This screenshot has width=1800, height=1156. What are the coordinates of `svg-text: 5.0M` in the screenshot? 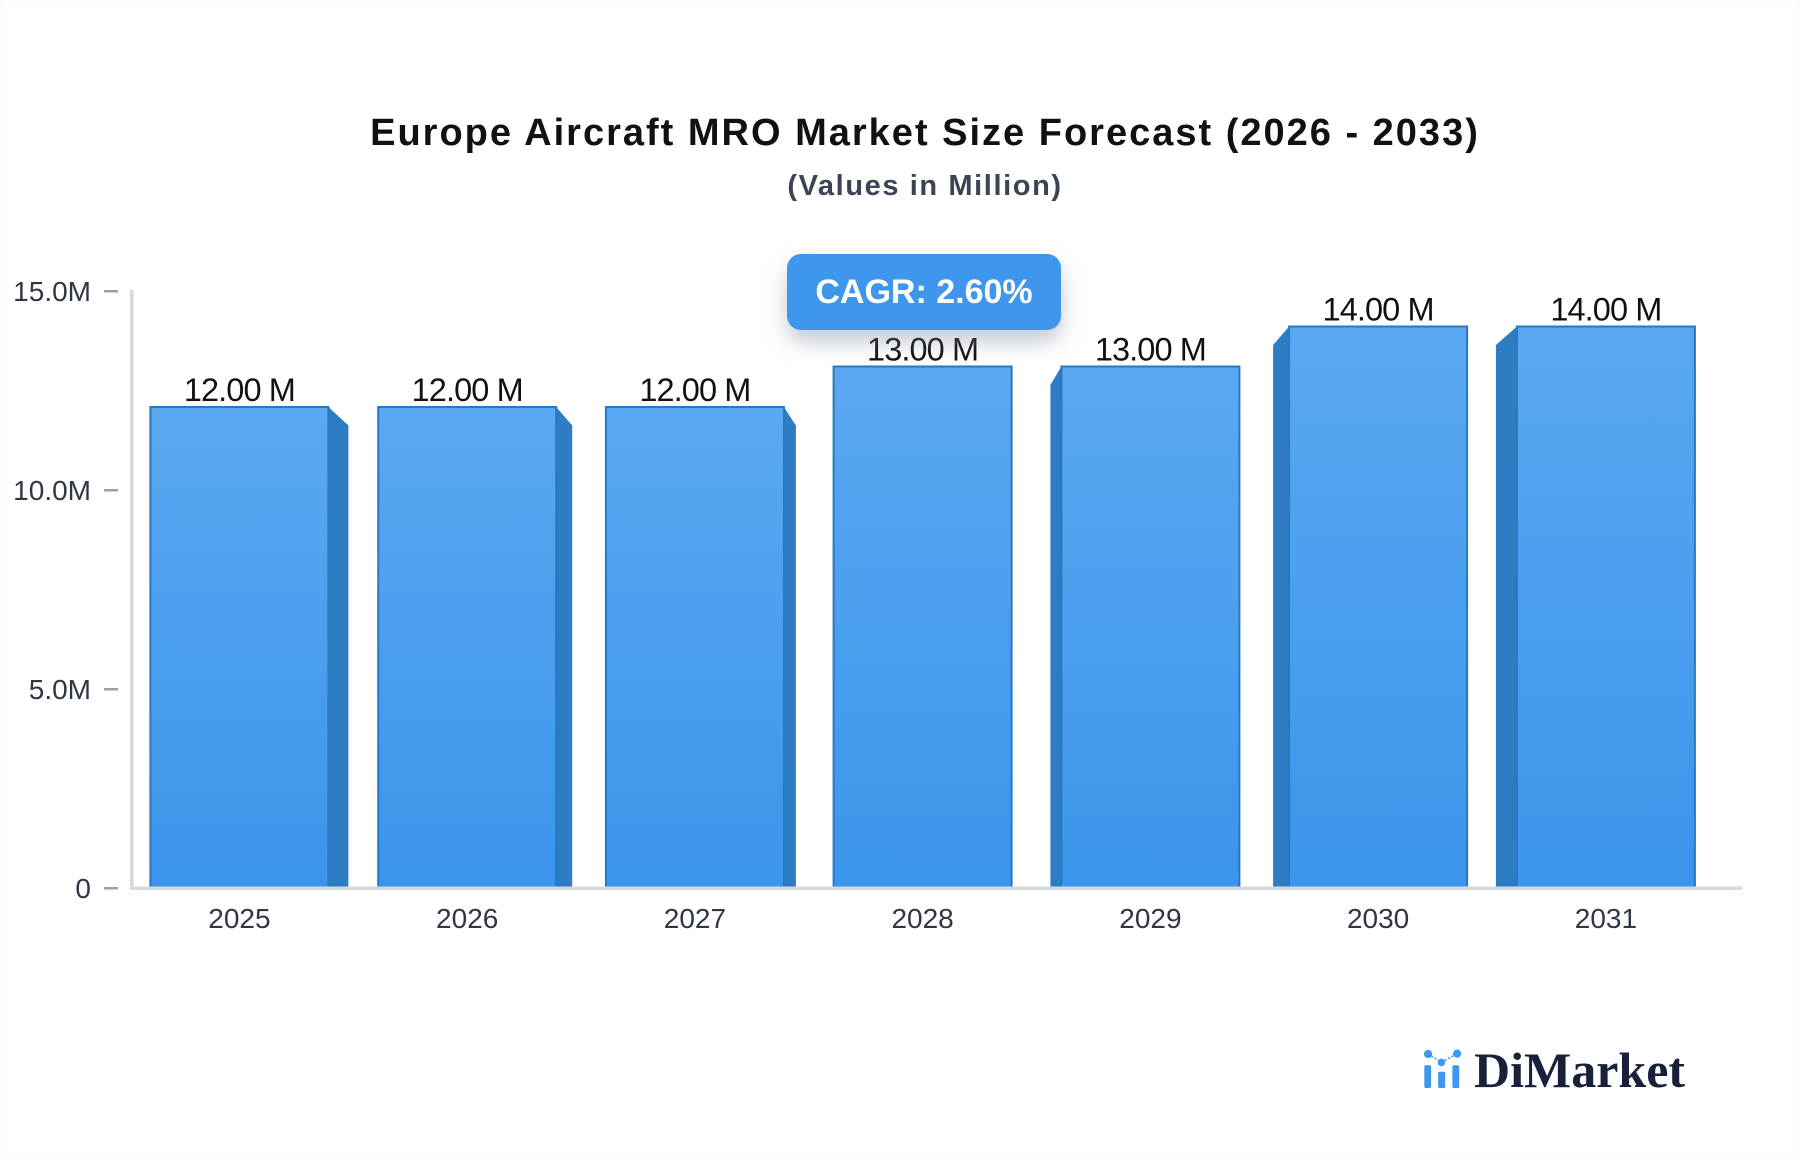 It's located at (60, 689).